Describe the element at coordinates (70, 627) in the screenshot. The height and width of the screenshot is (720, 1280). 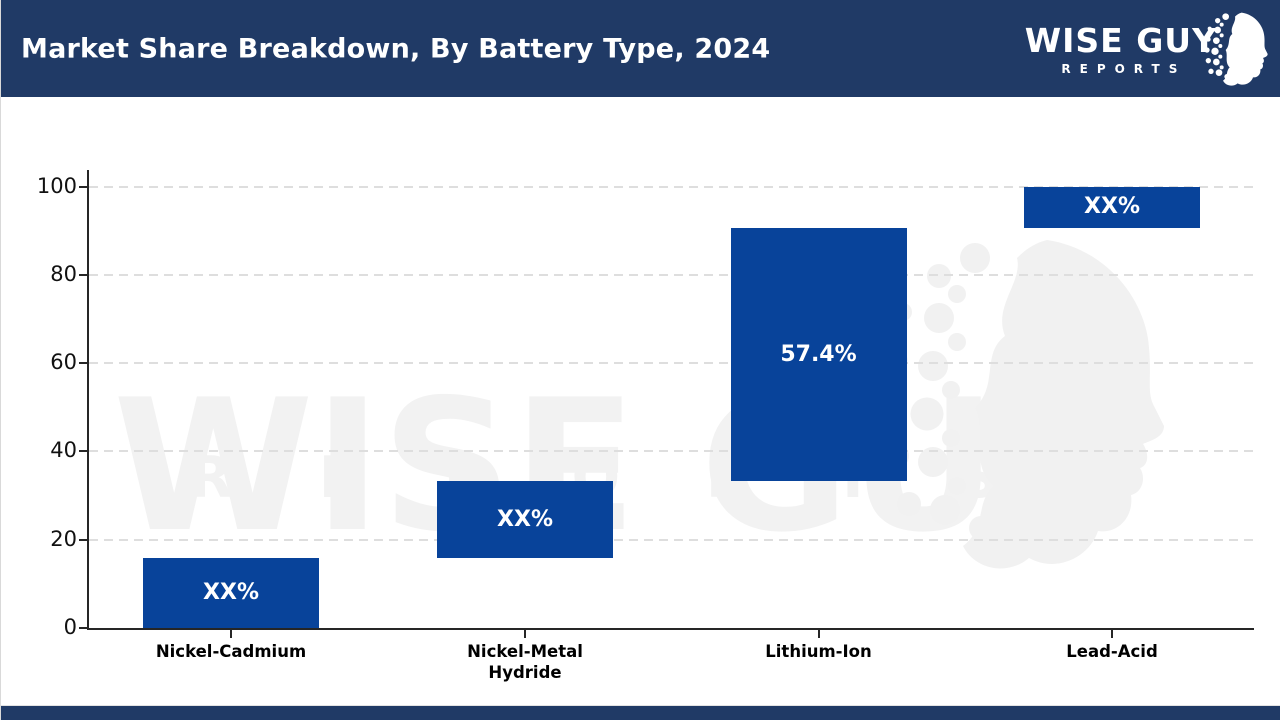
I see `y-tick-label: 0` at that location.